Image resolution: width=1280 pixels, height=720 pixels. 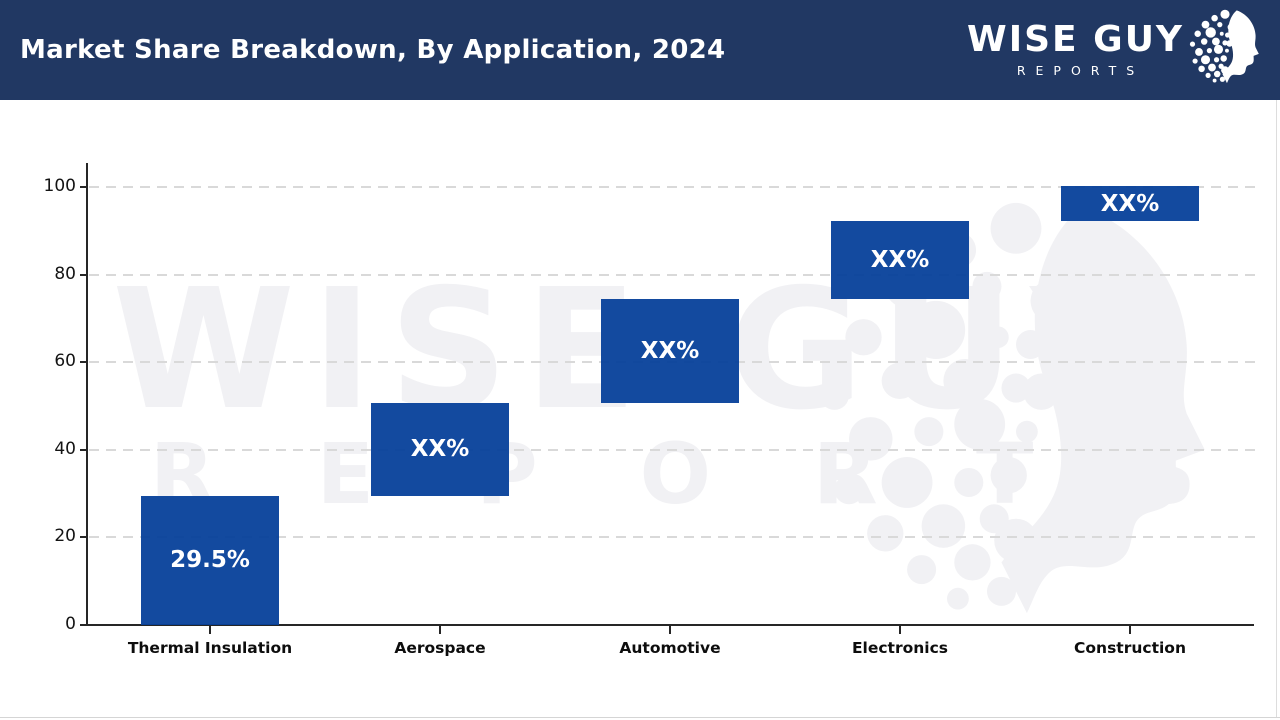 What do you see at coordinates (1276, 408) in the screenshot?
I see `image-right-border` at bounding box center [1276, 408].